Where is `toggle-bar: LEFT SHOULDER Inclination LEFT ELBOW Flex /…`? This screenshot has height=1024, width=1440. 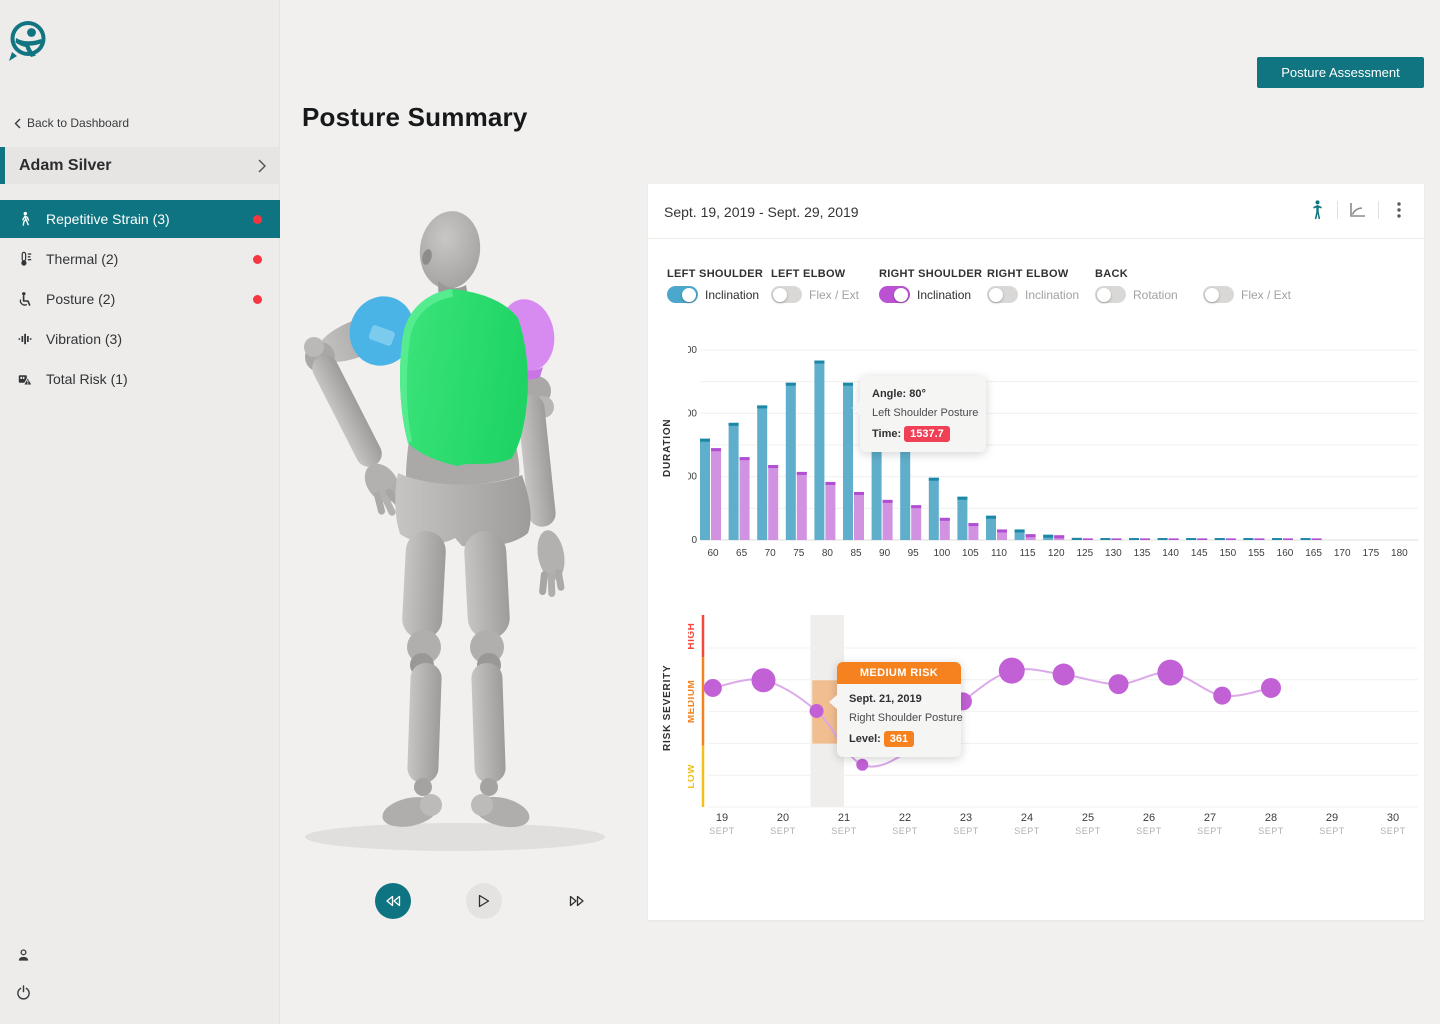 toggle-bar: LEFT SHOULDER Inclination LEFT ELBOW Flex /… is located at coordinates (989, 285).